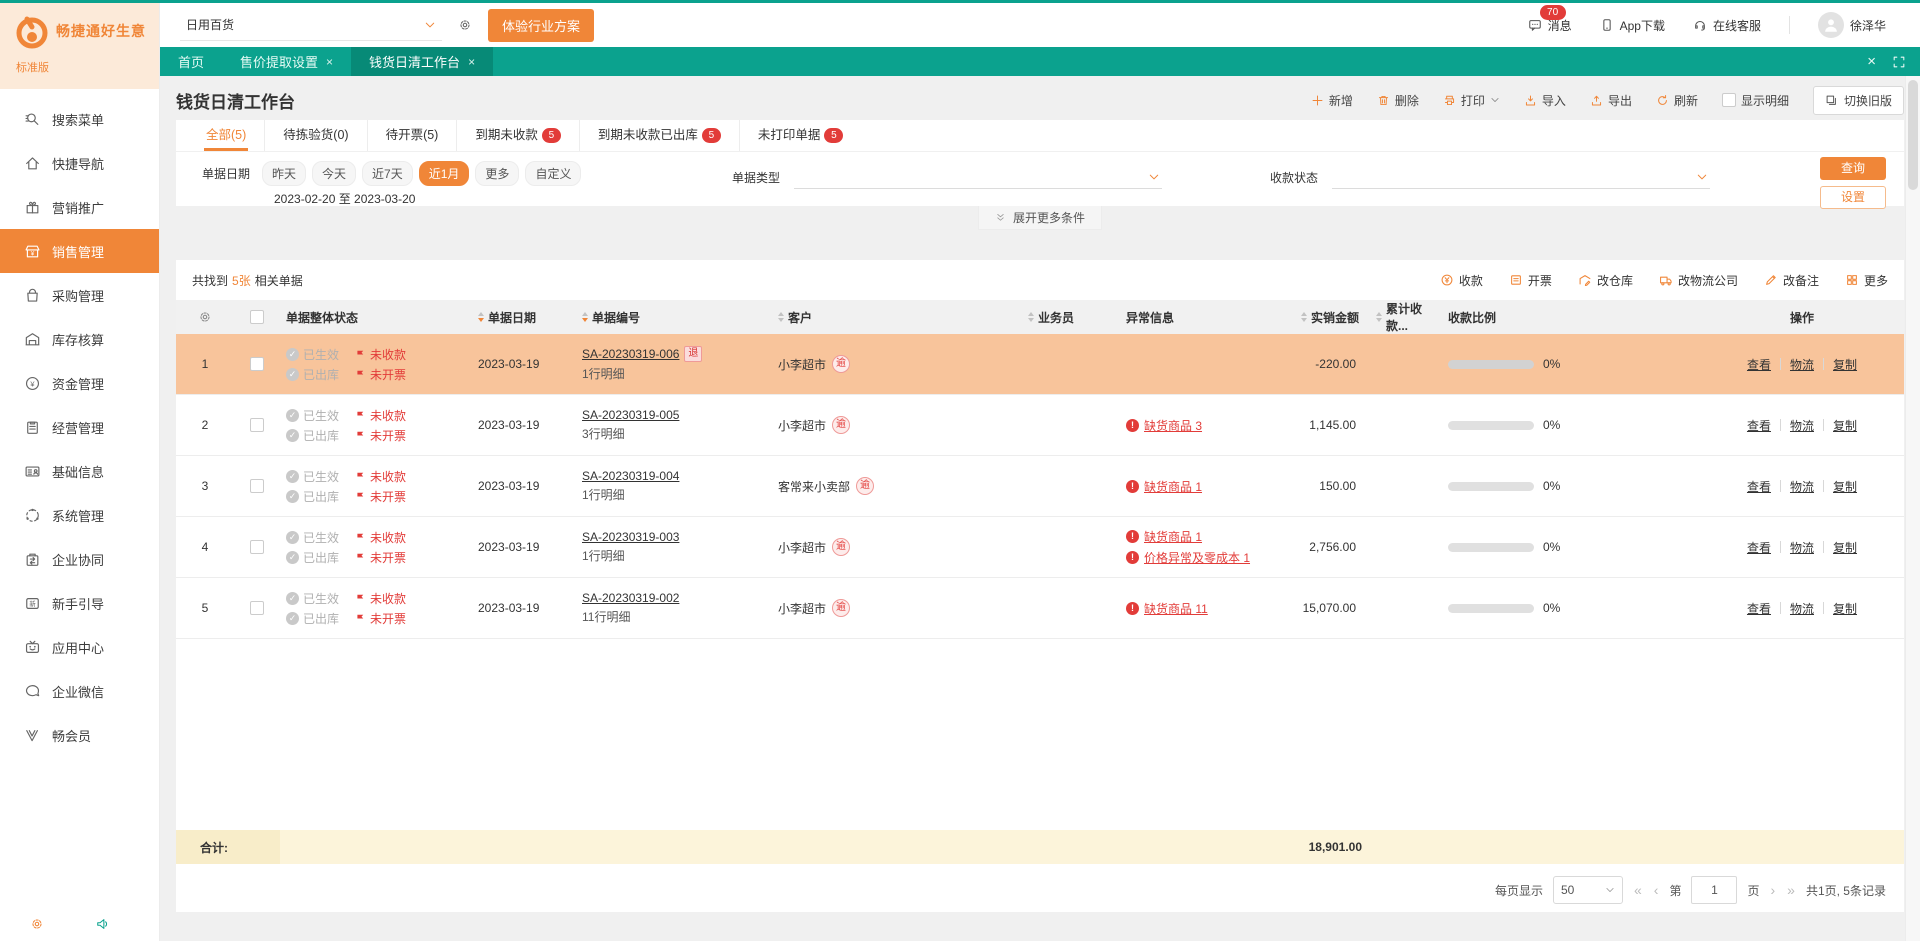 The image size is (1920, 941). I want to click on sidebar-item-search-menu: 搜索菜单, so click(79, 119).